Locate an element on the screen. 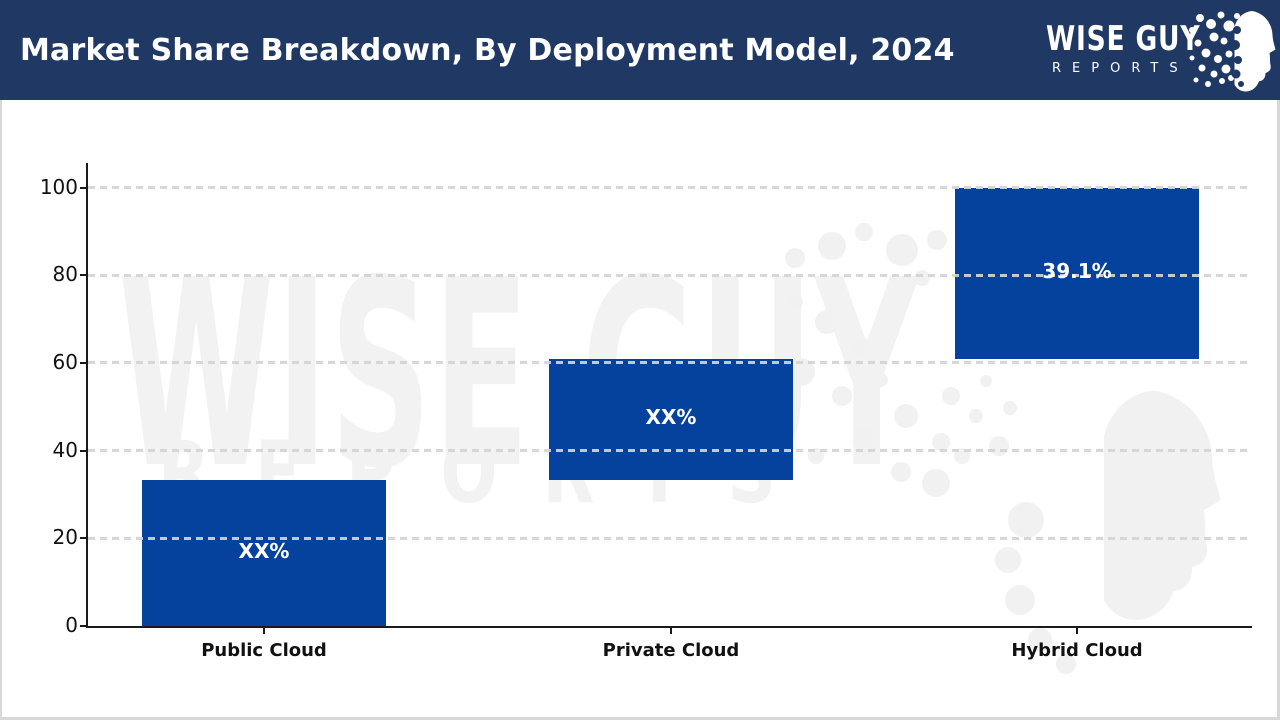 This screenshot has height=720, width=1280. page-border-right is located at coordinates (1278, 410).